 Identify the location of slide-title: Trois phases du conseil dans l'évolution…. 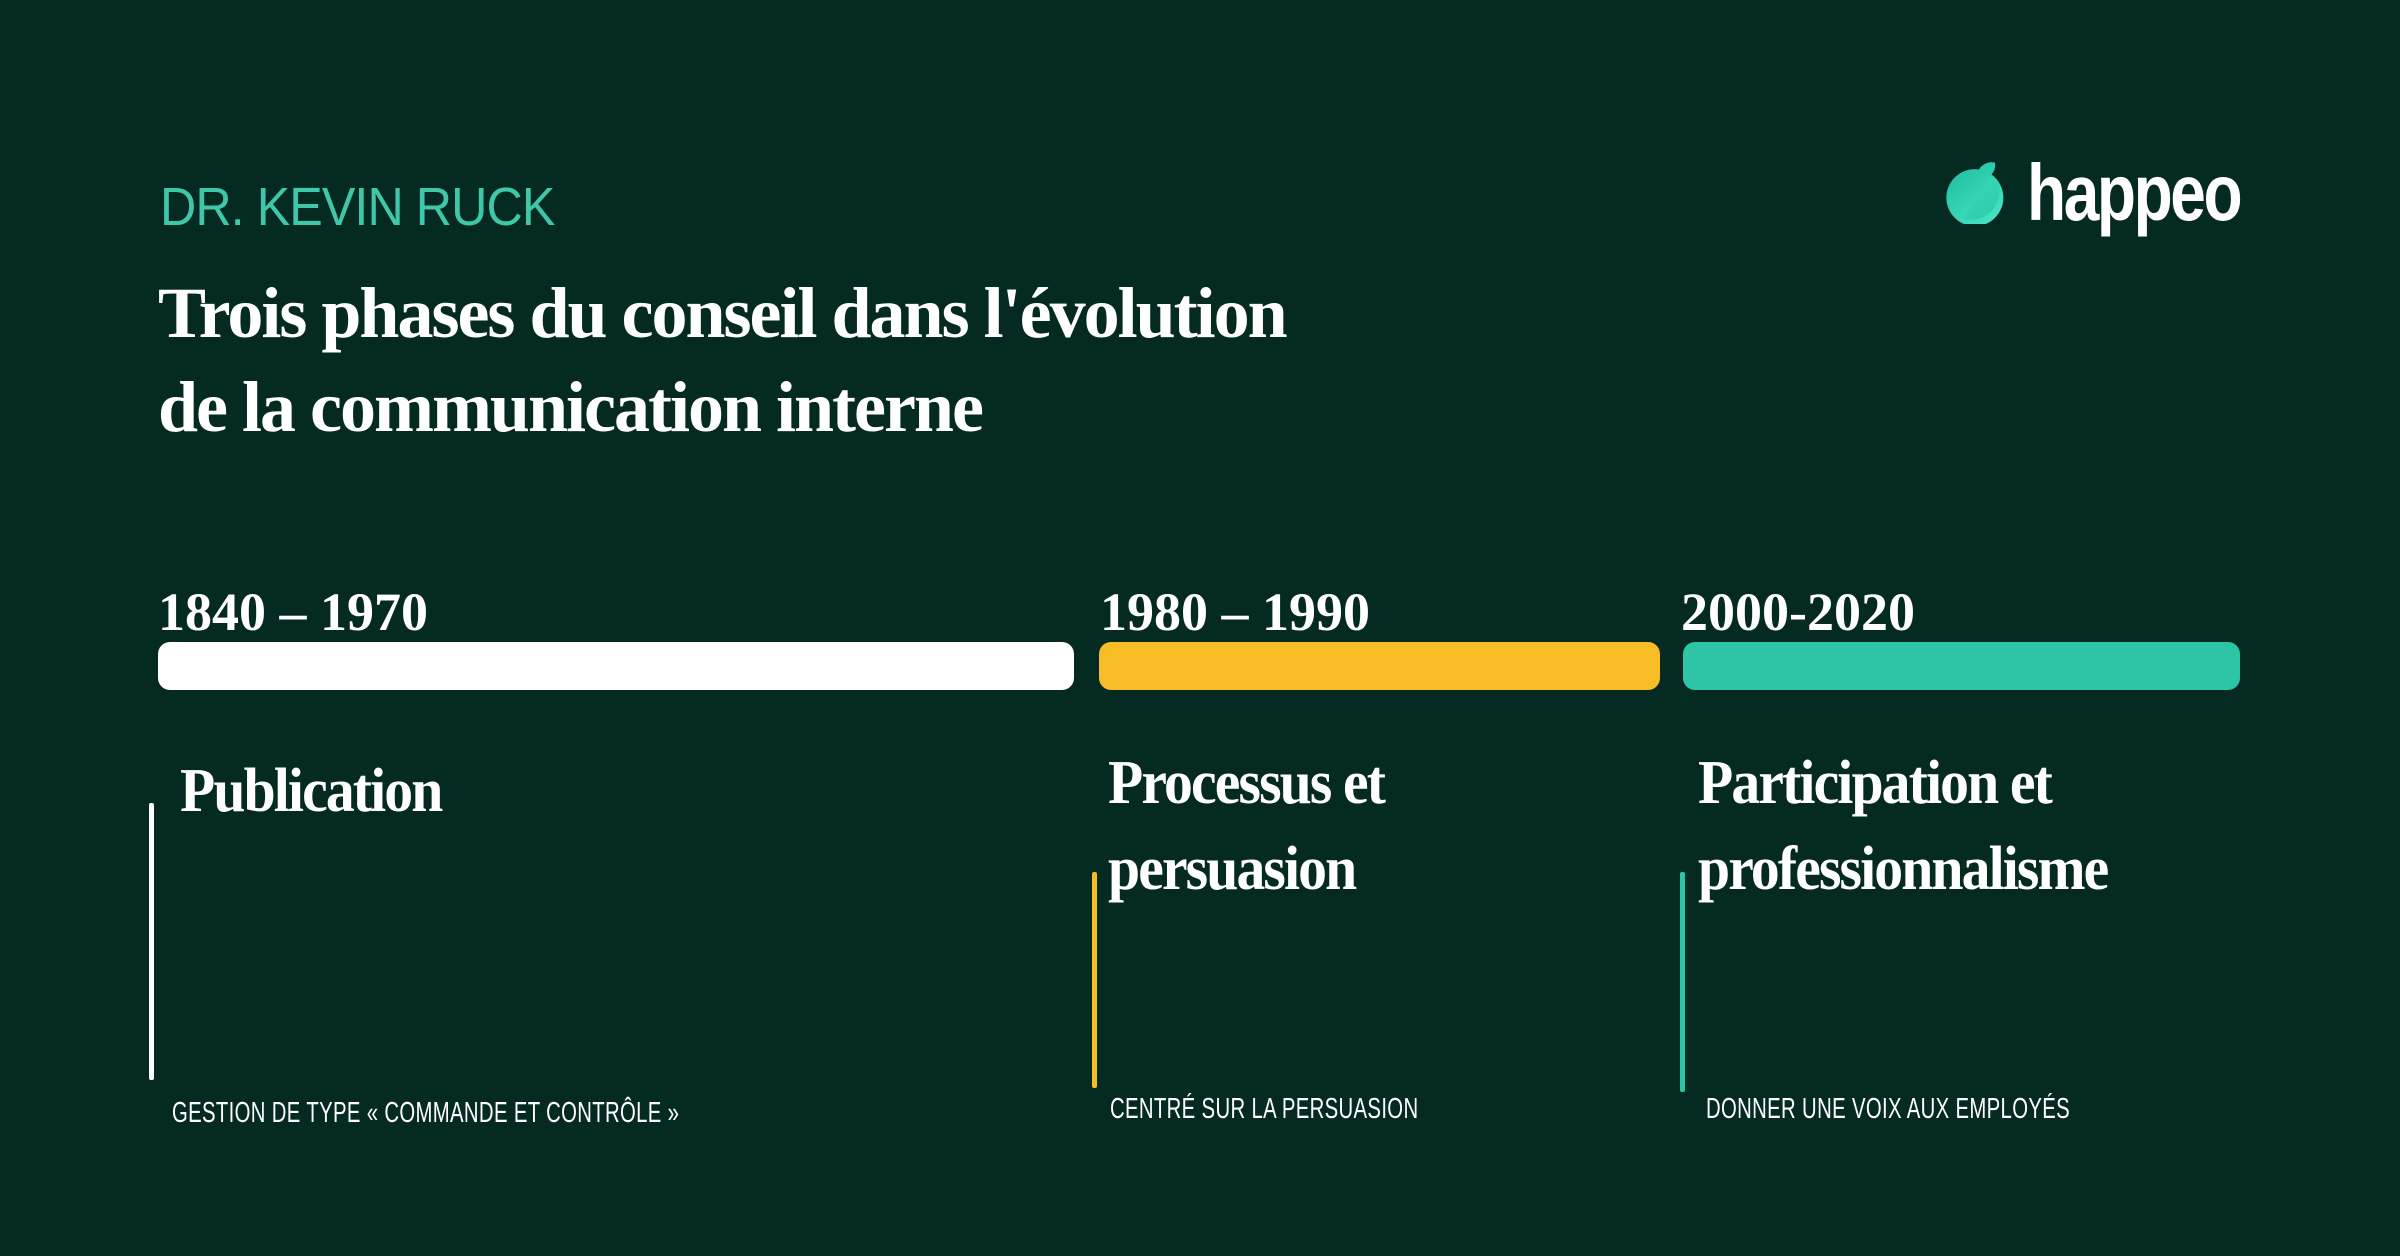
(723, 360).